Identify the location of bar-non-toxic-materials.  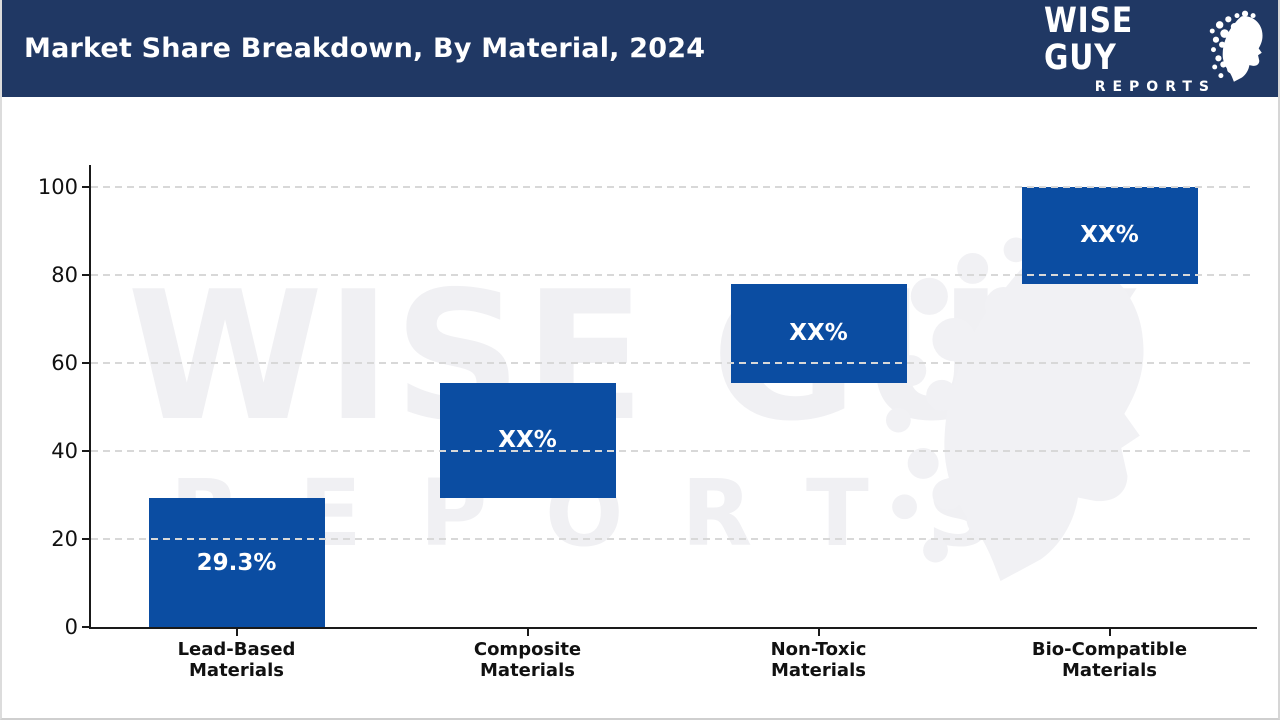
(818, 333).